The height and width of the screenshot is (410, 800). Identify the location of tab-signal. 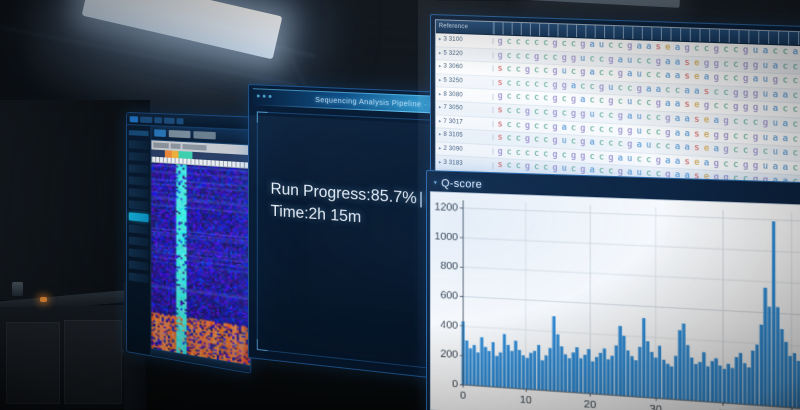
(204, 135).